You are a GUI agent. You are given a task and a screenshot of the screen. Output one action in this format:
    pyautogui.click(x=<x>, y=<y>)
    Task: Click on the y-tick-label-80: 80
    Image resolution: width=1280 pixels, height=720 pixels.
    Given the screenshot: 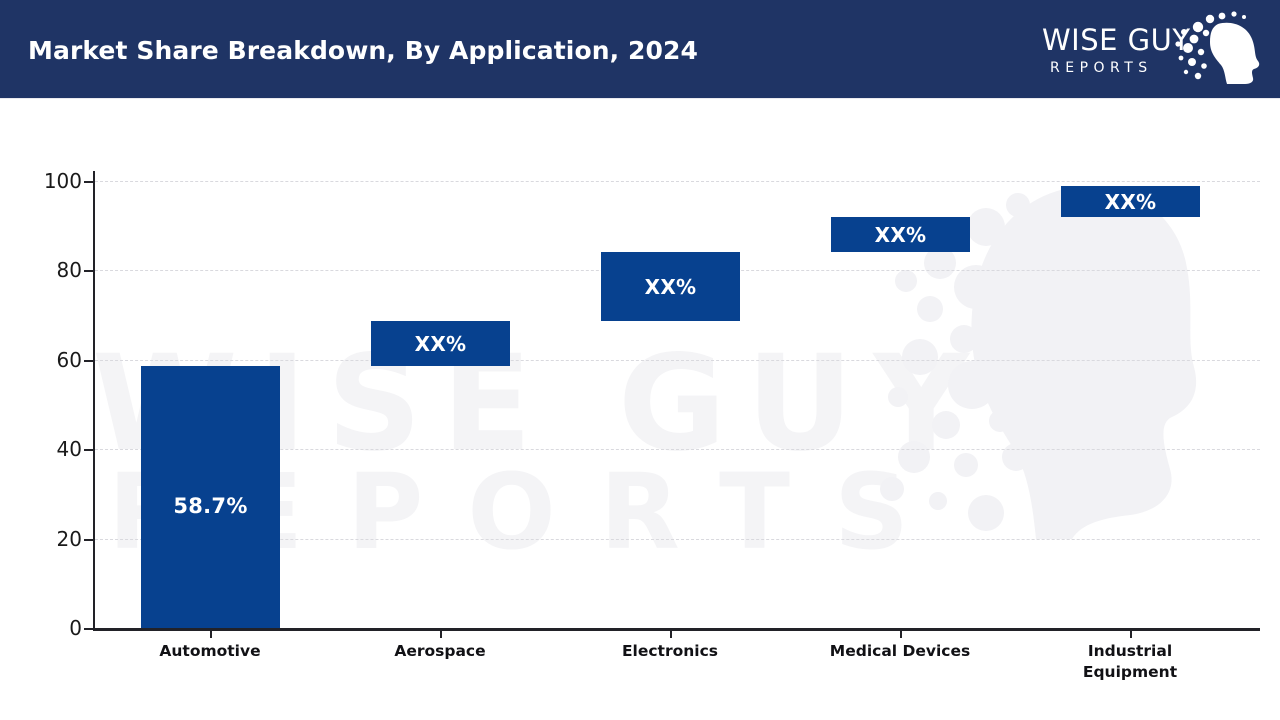 What is the action you would take?
    pyautogui.click(x=69, y=270)
    